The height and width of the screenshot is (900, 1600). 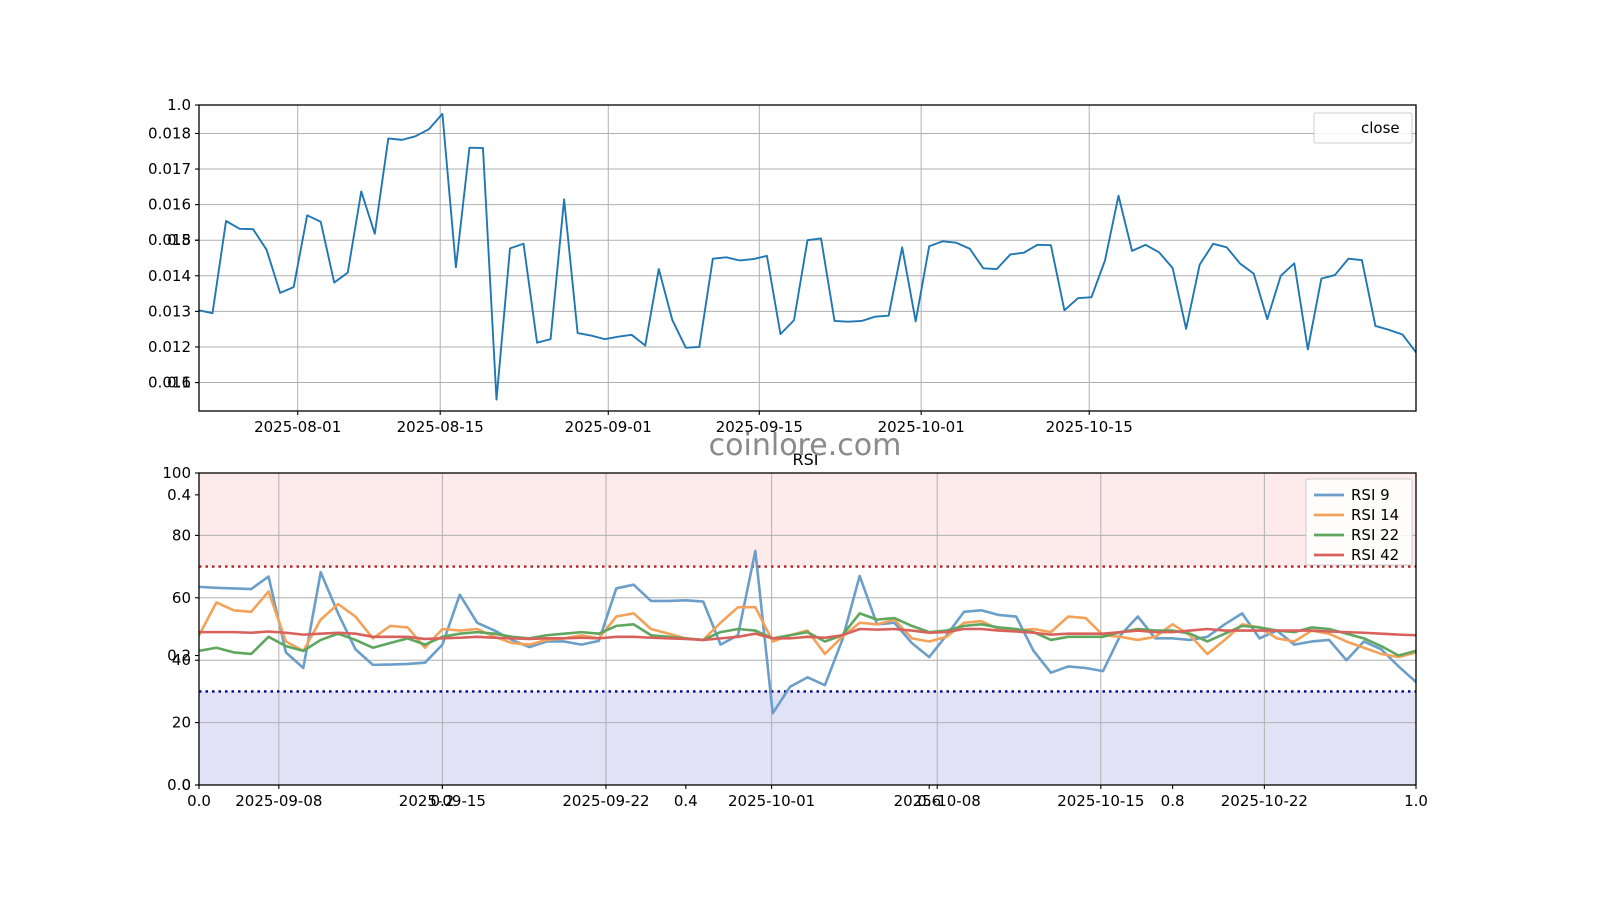 I want to click on rsi-xtick-label-4: 2025-10-08, so click(x=937, y=801).